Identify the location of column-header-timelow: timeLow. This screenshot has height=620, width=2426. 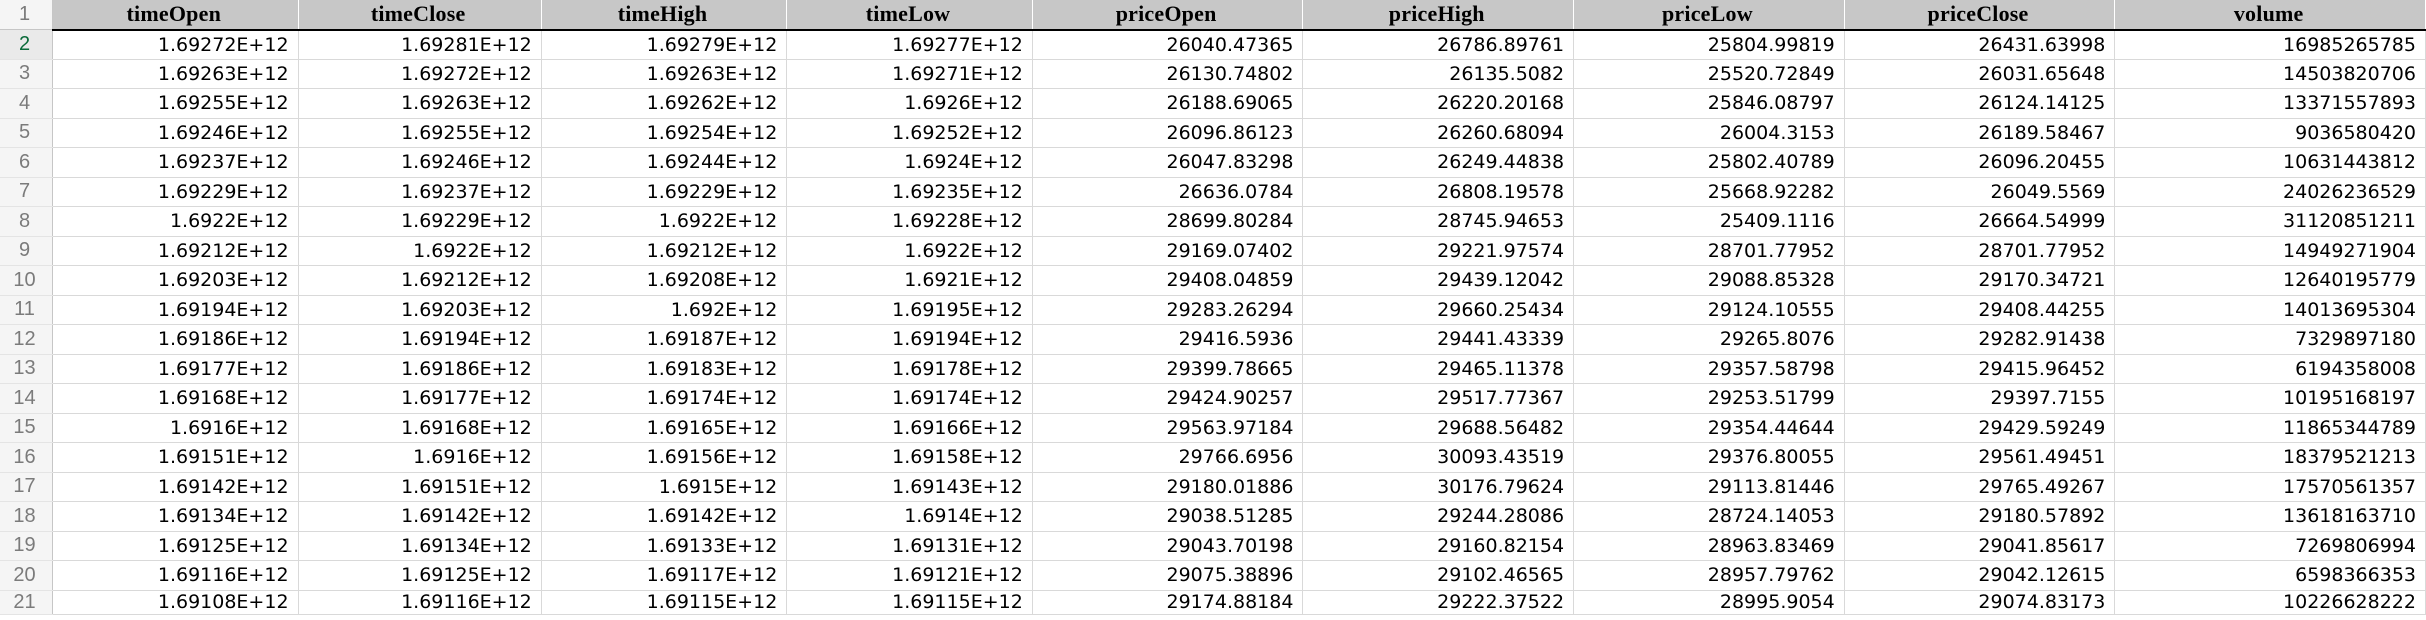
(909, 15).